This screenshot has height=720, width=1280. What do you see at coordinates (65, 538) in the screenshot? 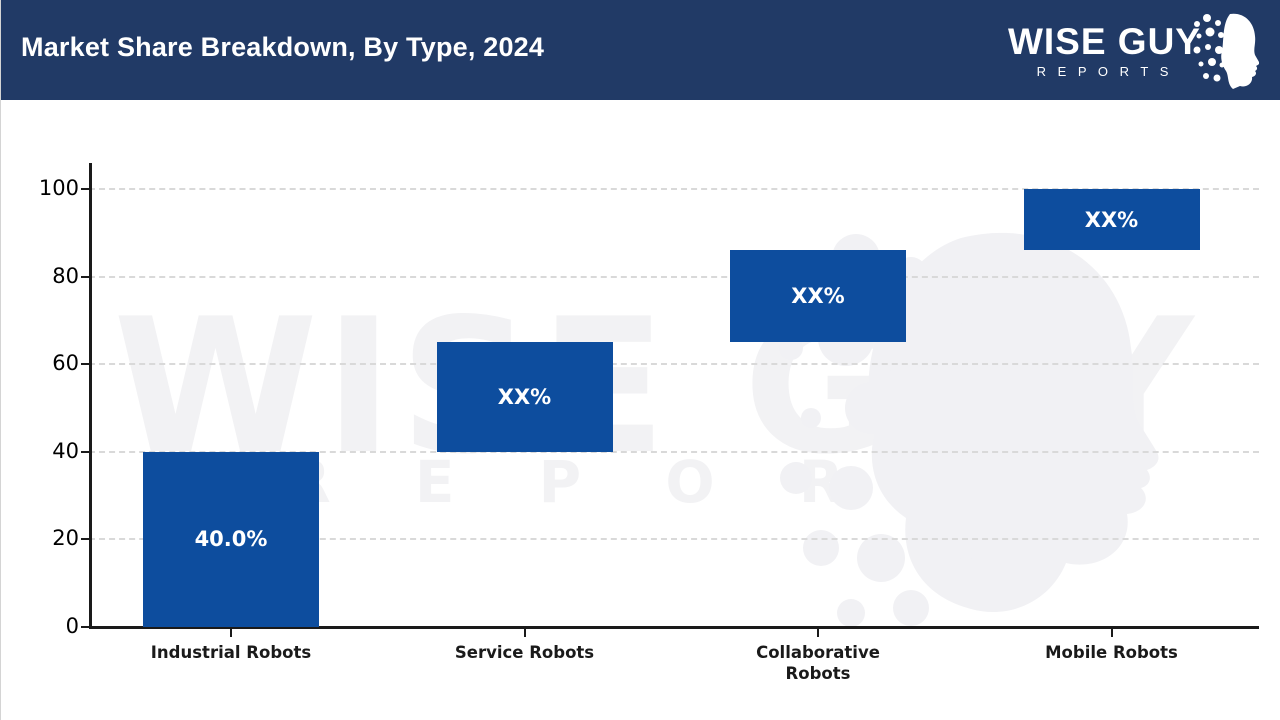
I see `y-tick-label-20: 20` at bounding box center [65, 538].